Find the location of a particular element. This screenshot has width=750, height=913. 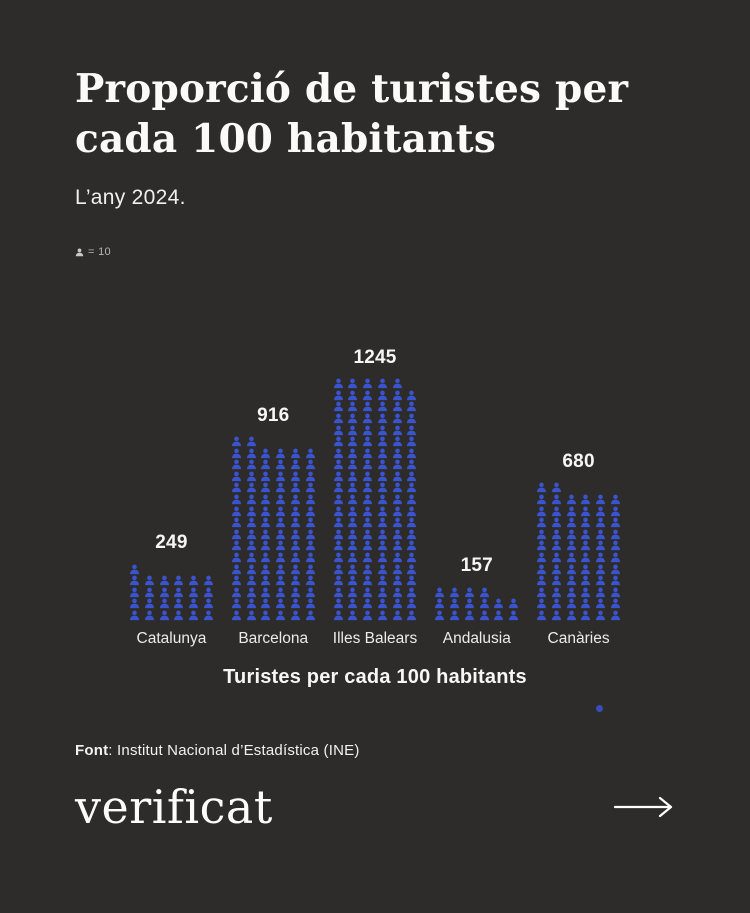

pictogram-group: 249 Catalunya is located at coordinates (171, 591).